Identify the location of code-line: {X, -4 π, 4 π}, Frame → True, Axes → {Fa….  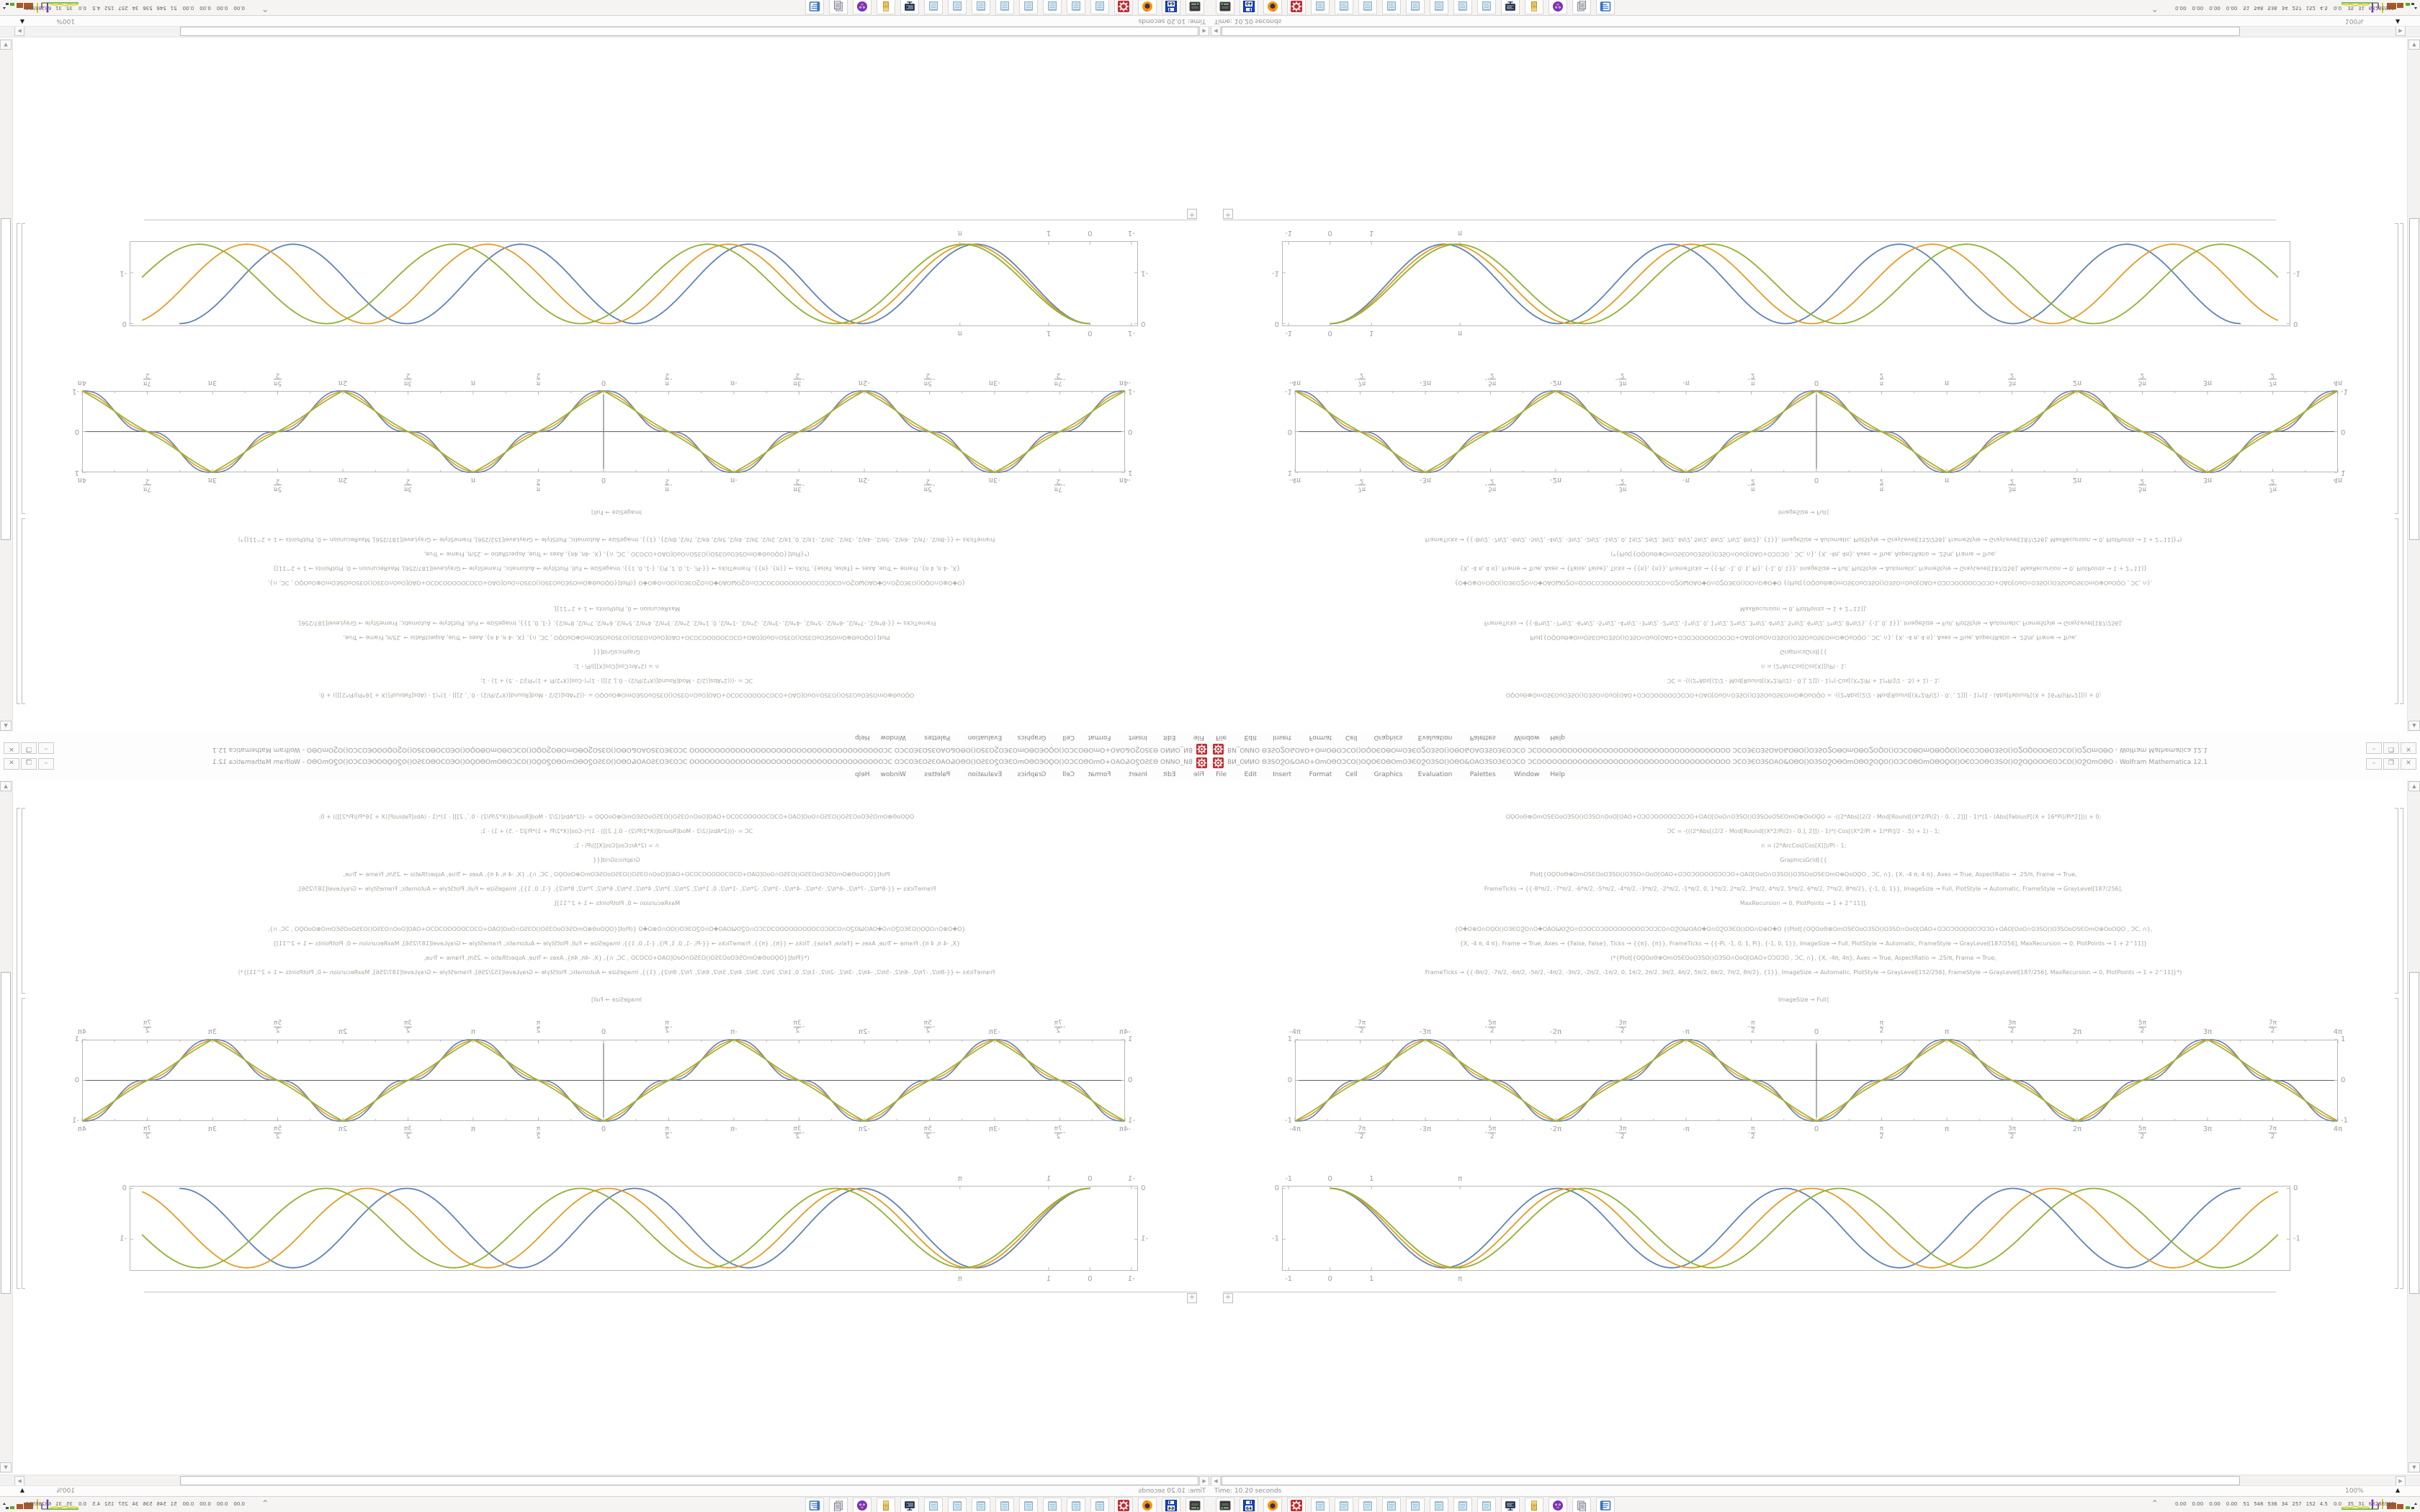
(1804, 943).